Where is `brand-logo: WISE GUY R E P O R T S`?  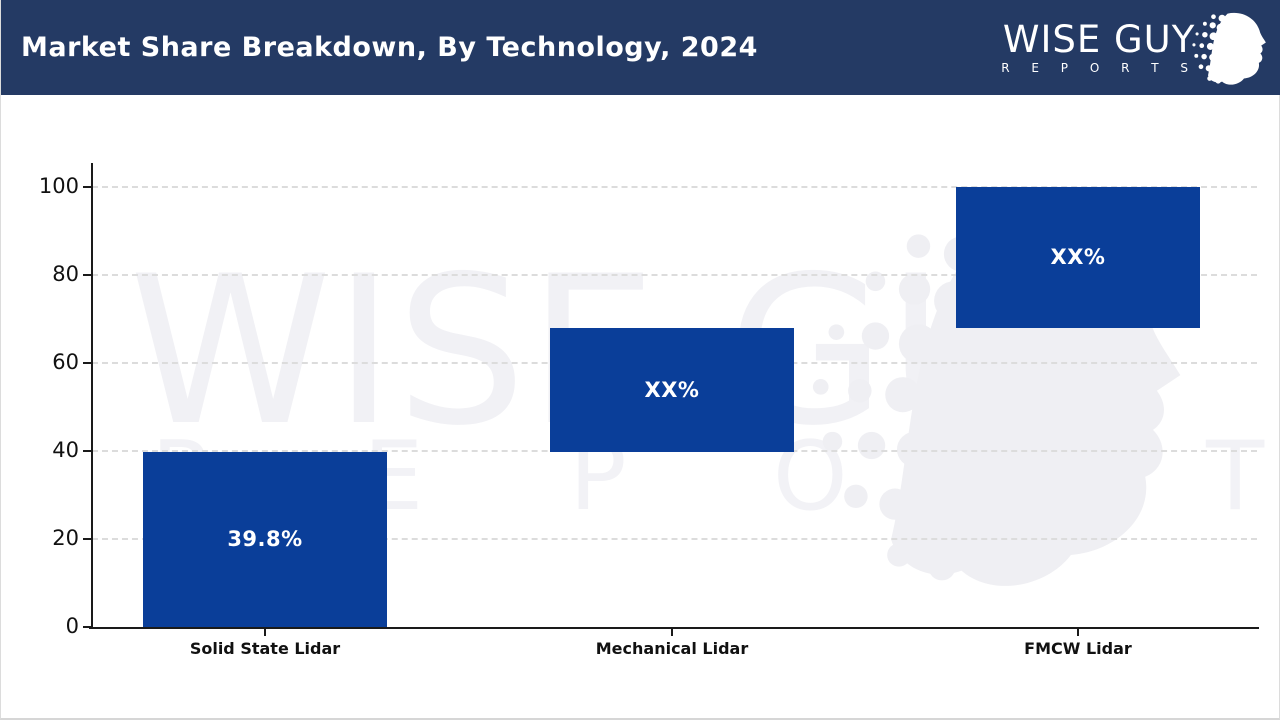 brand-logo: WISE GUY R E P O R T S is located at coordinates (1135, 48).